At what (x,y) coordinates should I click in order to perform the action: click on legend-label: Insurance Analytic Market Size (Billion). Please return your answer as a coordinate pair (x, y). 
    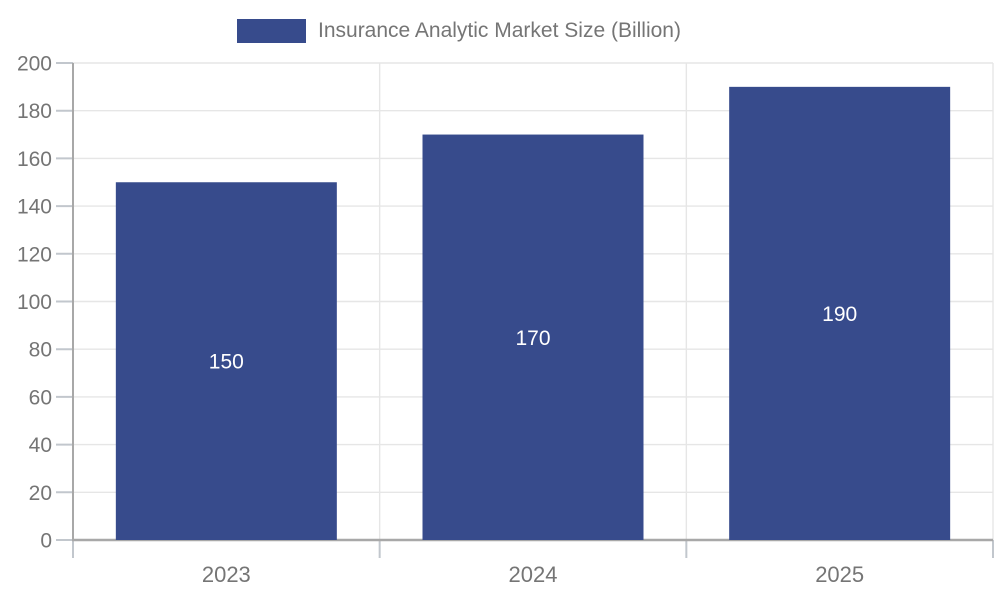
    Looking at the image, I should click on (499, 30).